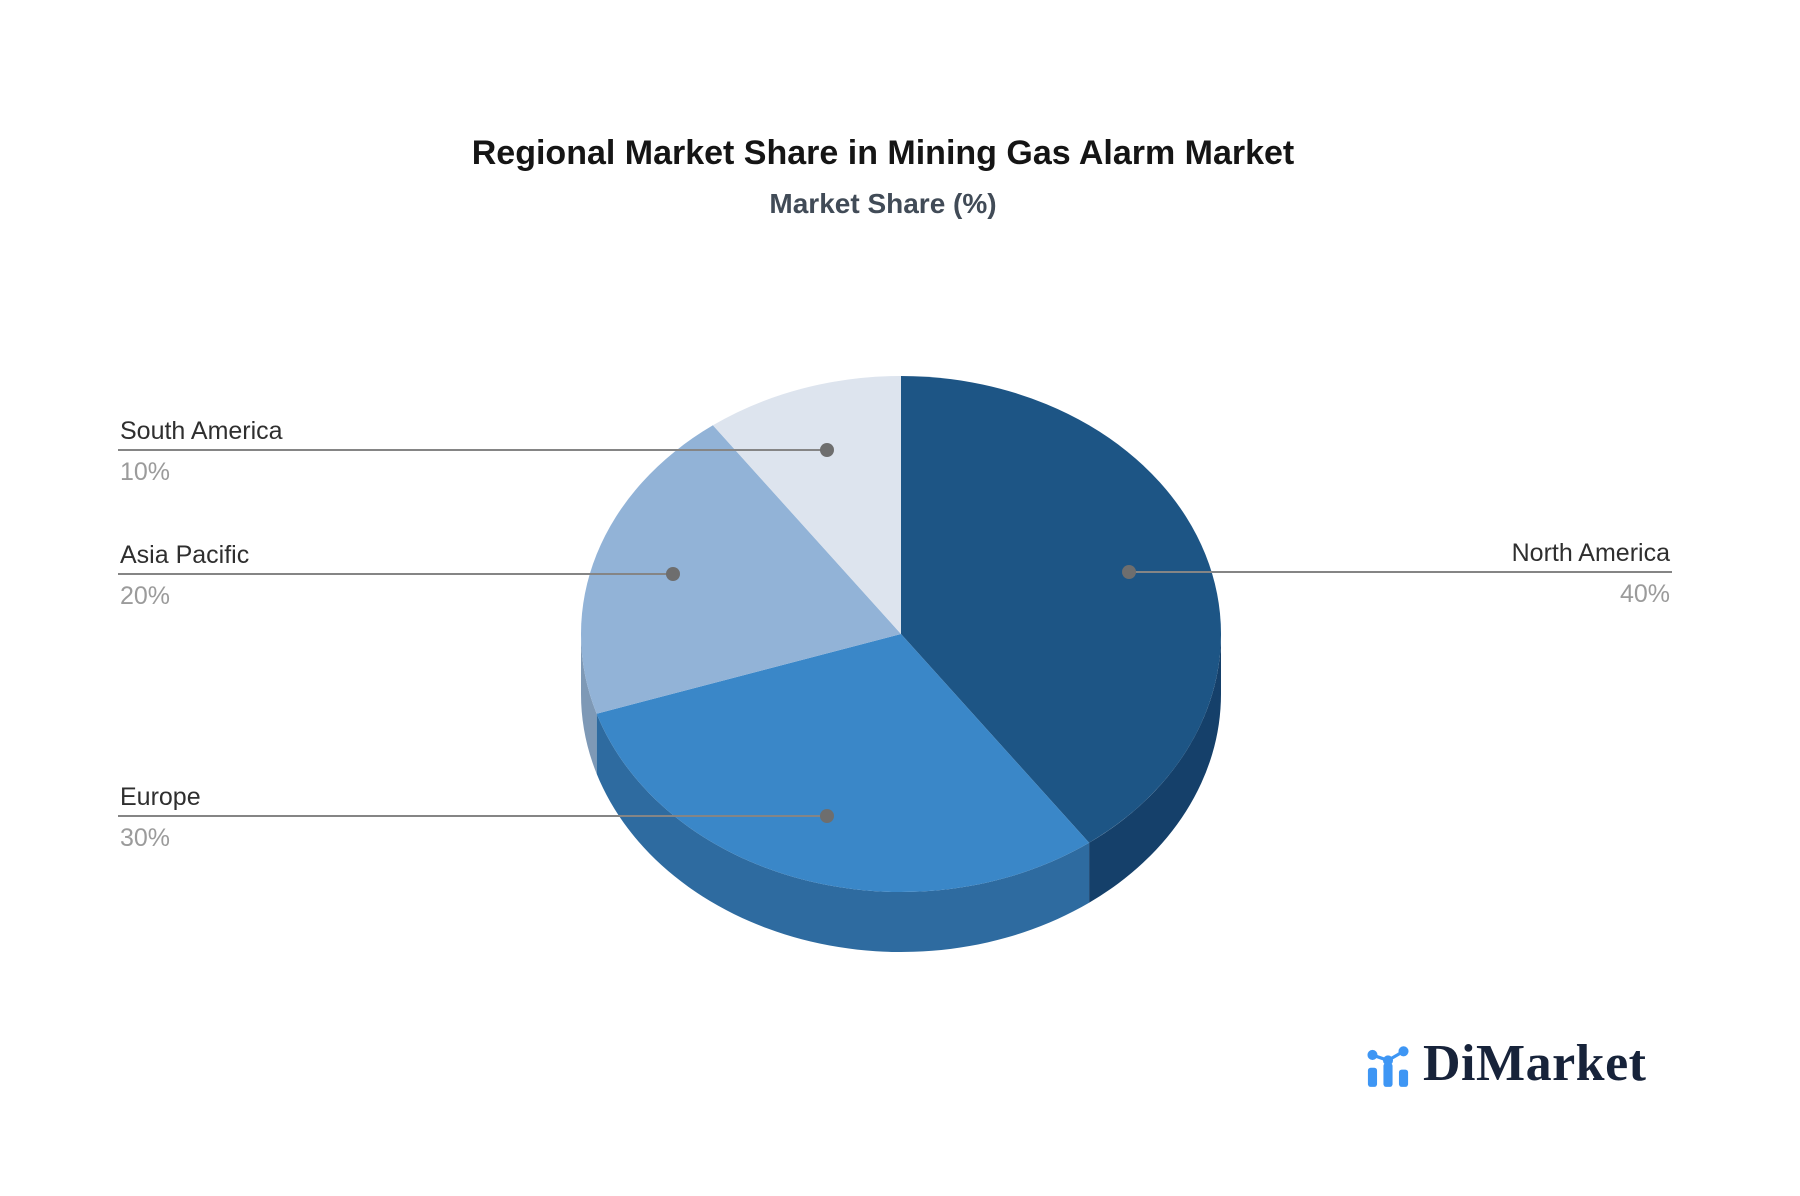  Describe the element at coordinates (201, 431) in the screenshot. I see `callout-label: South America` at that location.